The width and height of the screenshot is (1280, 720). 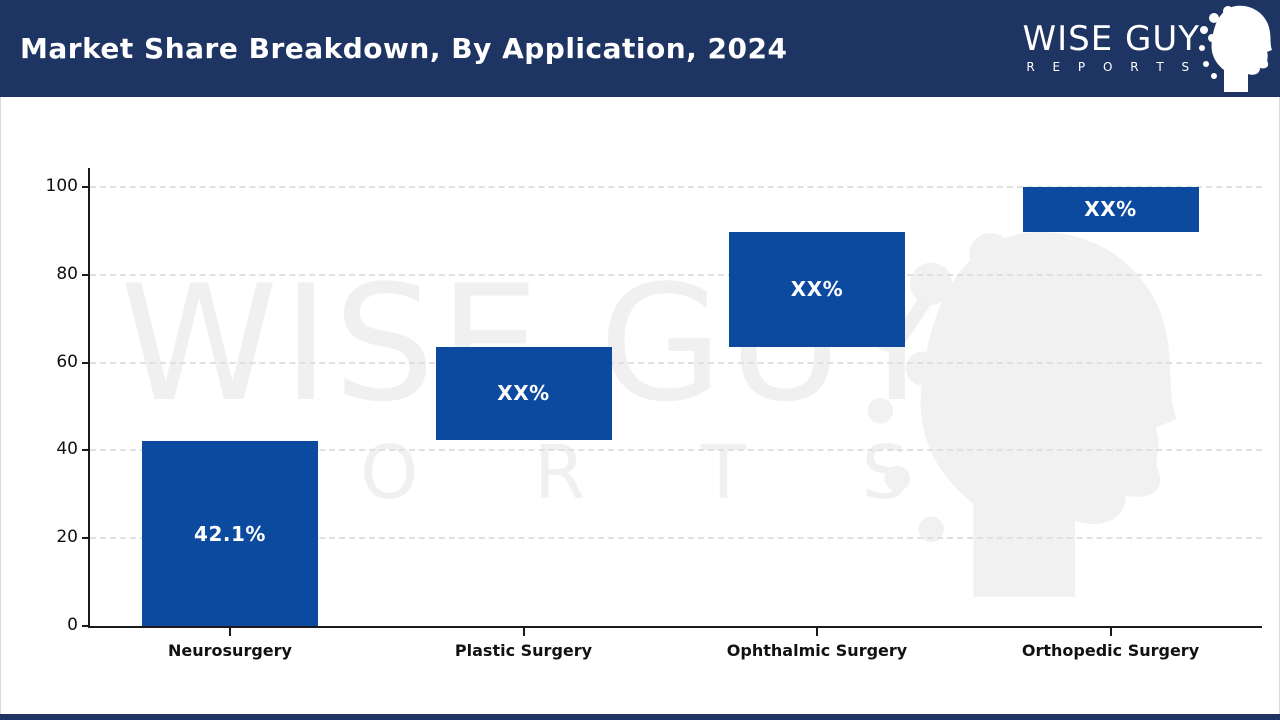 I want to click on wise-guy-reports-logo: WISE GUY R E P O R T S, so click(x=1146, y=48).